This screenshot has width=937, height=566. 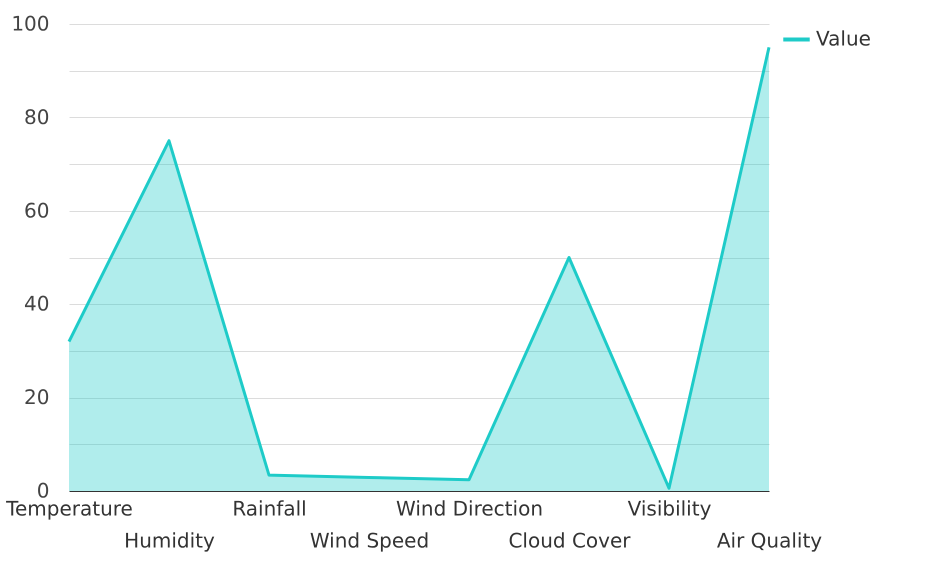 I want to click on y-tick-label: 20, so click(x=37, y=397).